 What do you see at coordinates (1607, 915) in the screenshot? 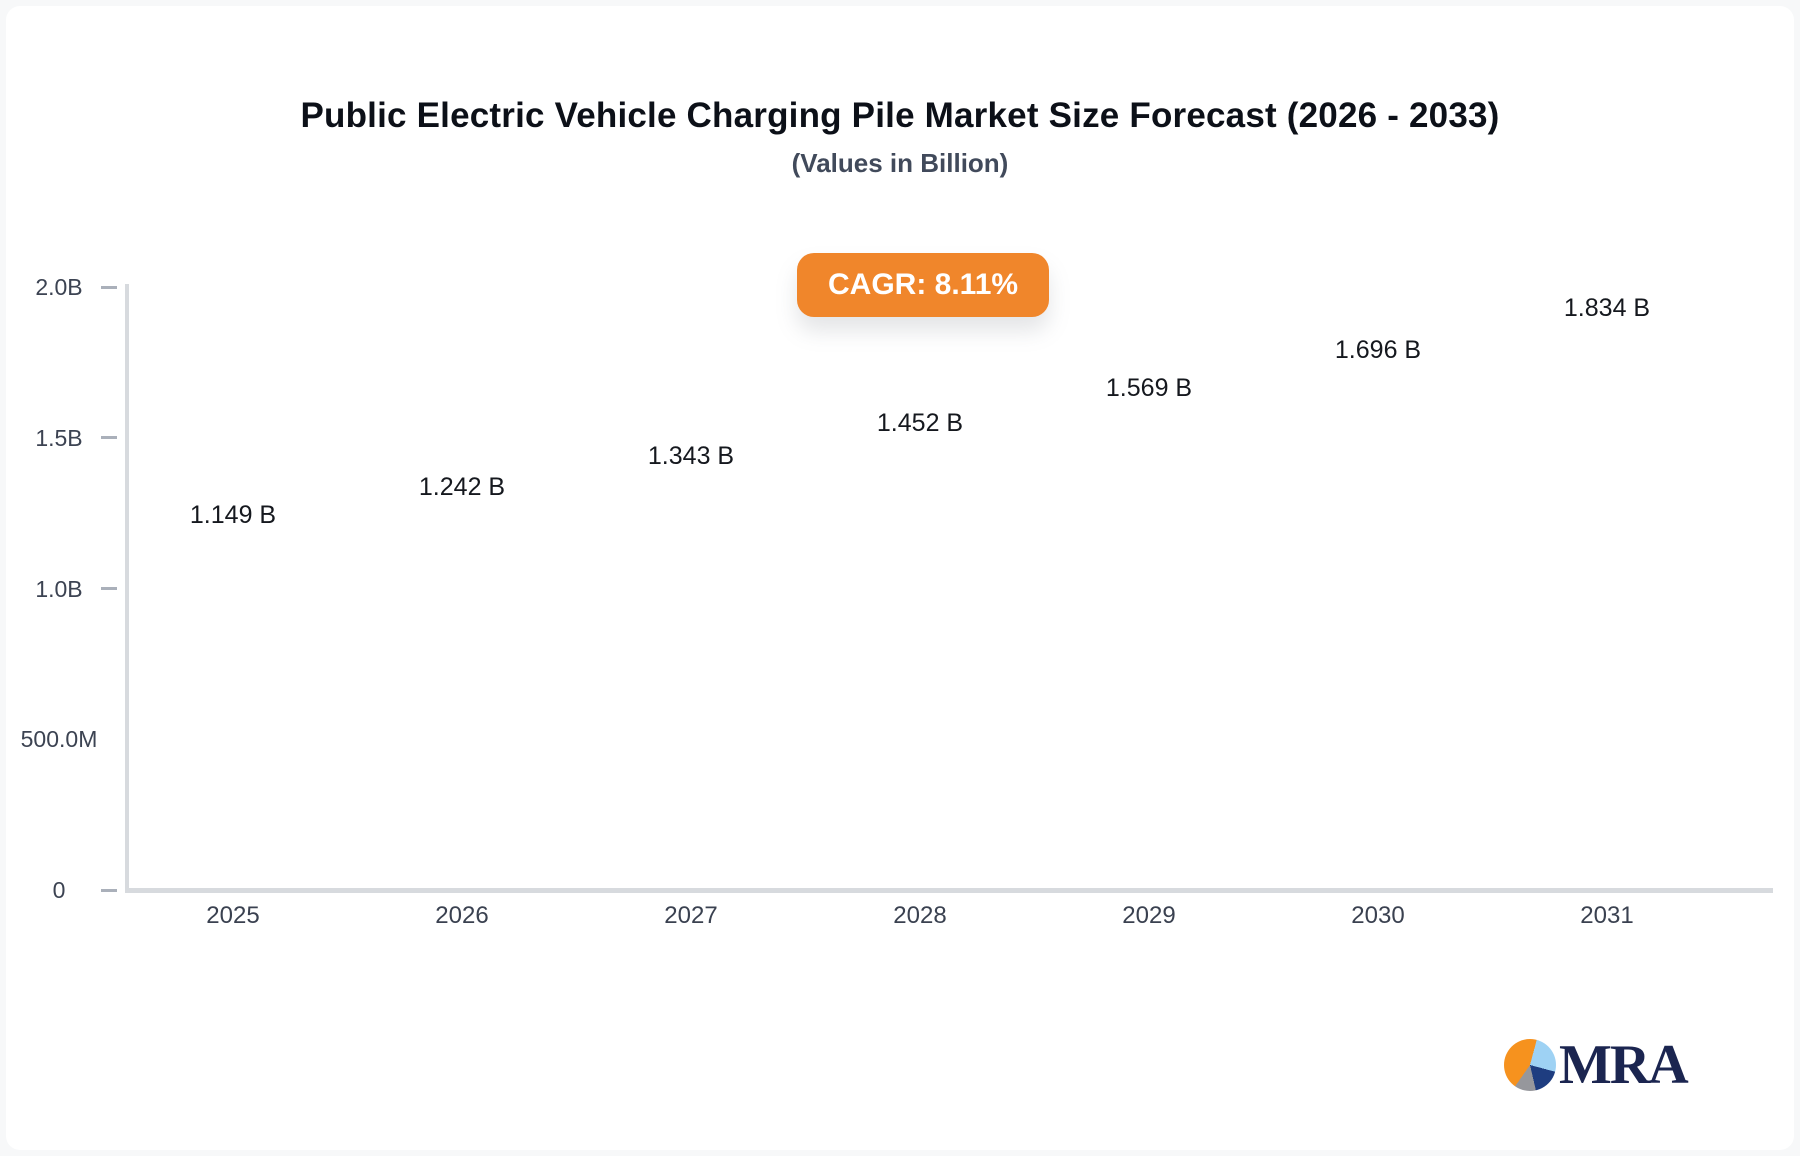
I see `x-axis-label-2031: 2031` at bounding box center [1607, 915].